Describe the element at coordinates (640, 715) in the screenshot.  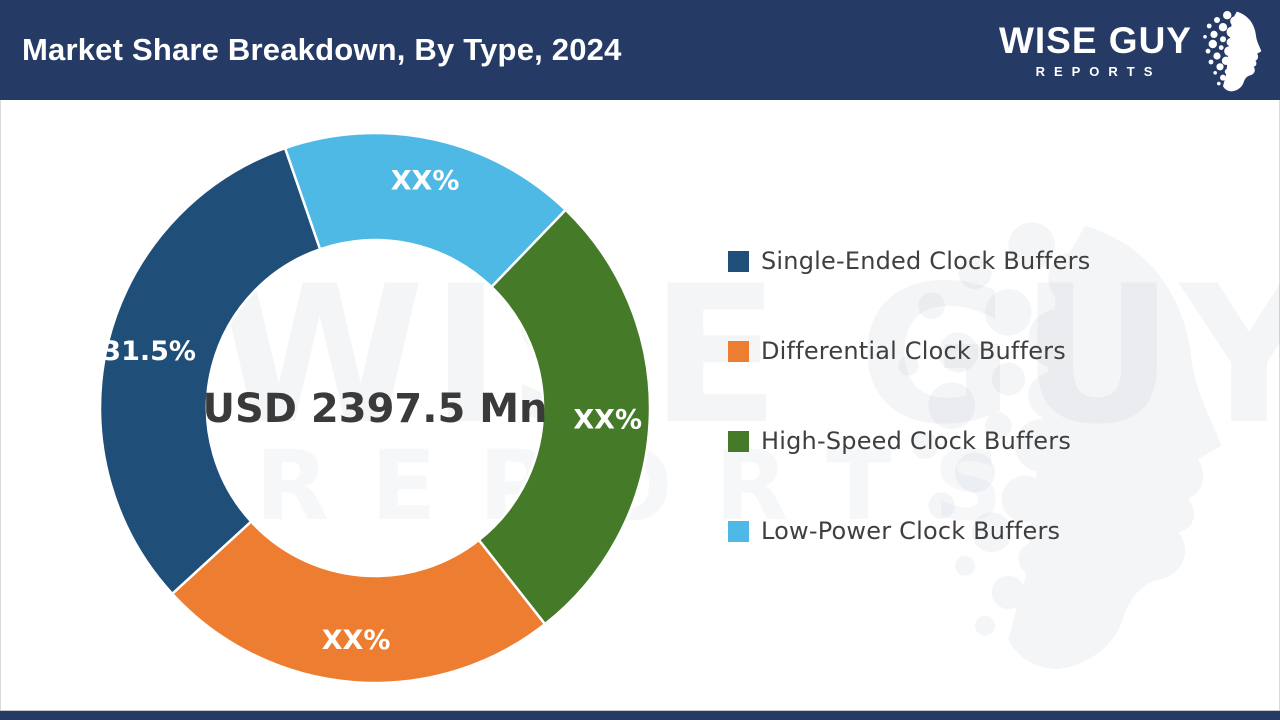
I see `footer-bar` at that location.